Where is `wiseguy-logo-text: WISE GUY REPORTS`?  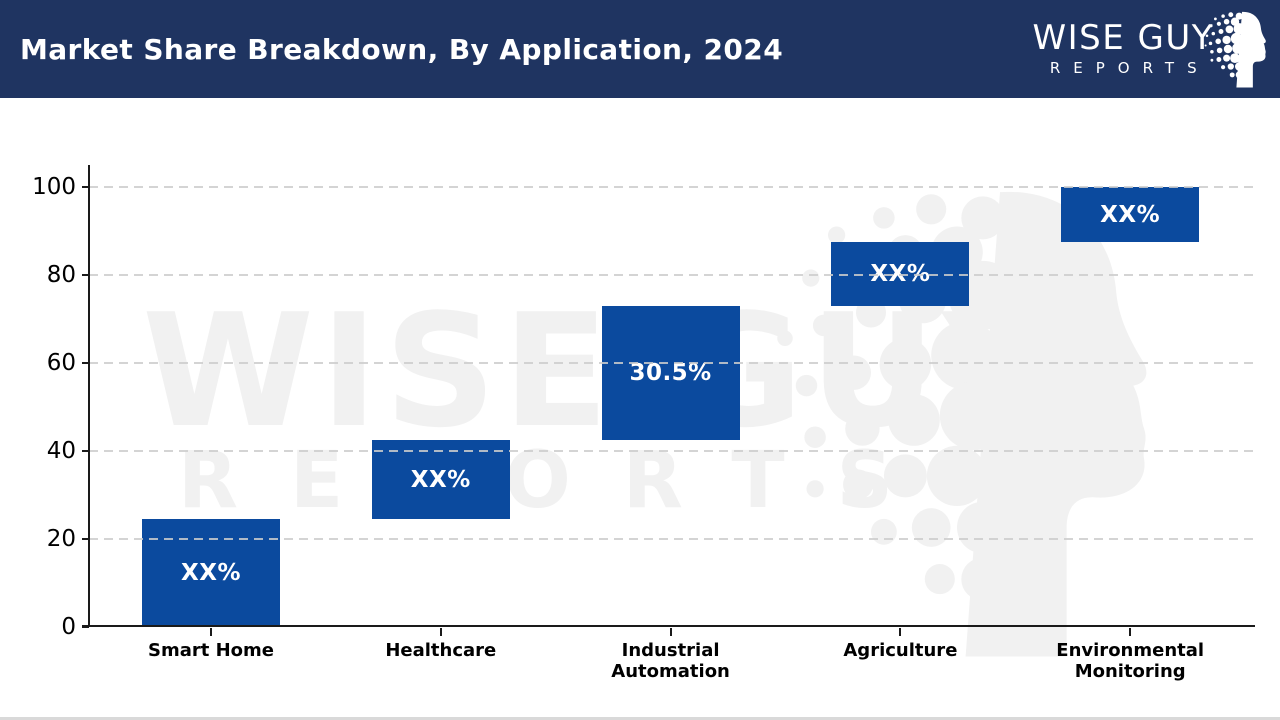
wiseguy-logo-text: WISE GUY REPORTS is located at coordinates (1123, 49).